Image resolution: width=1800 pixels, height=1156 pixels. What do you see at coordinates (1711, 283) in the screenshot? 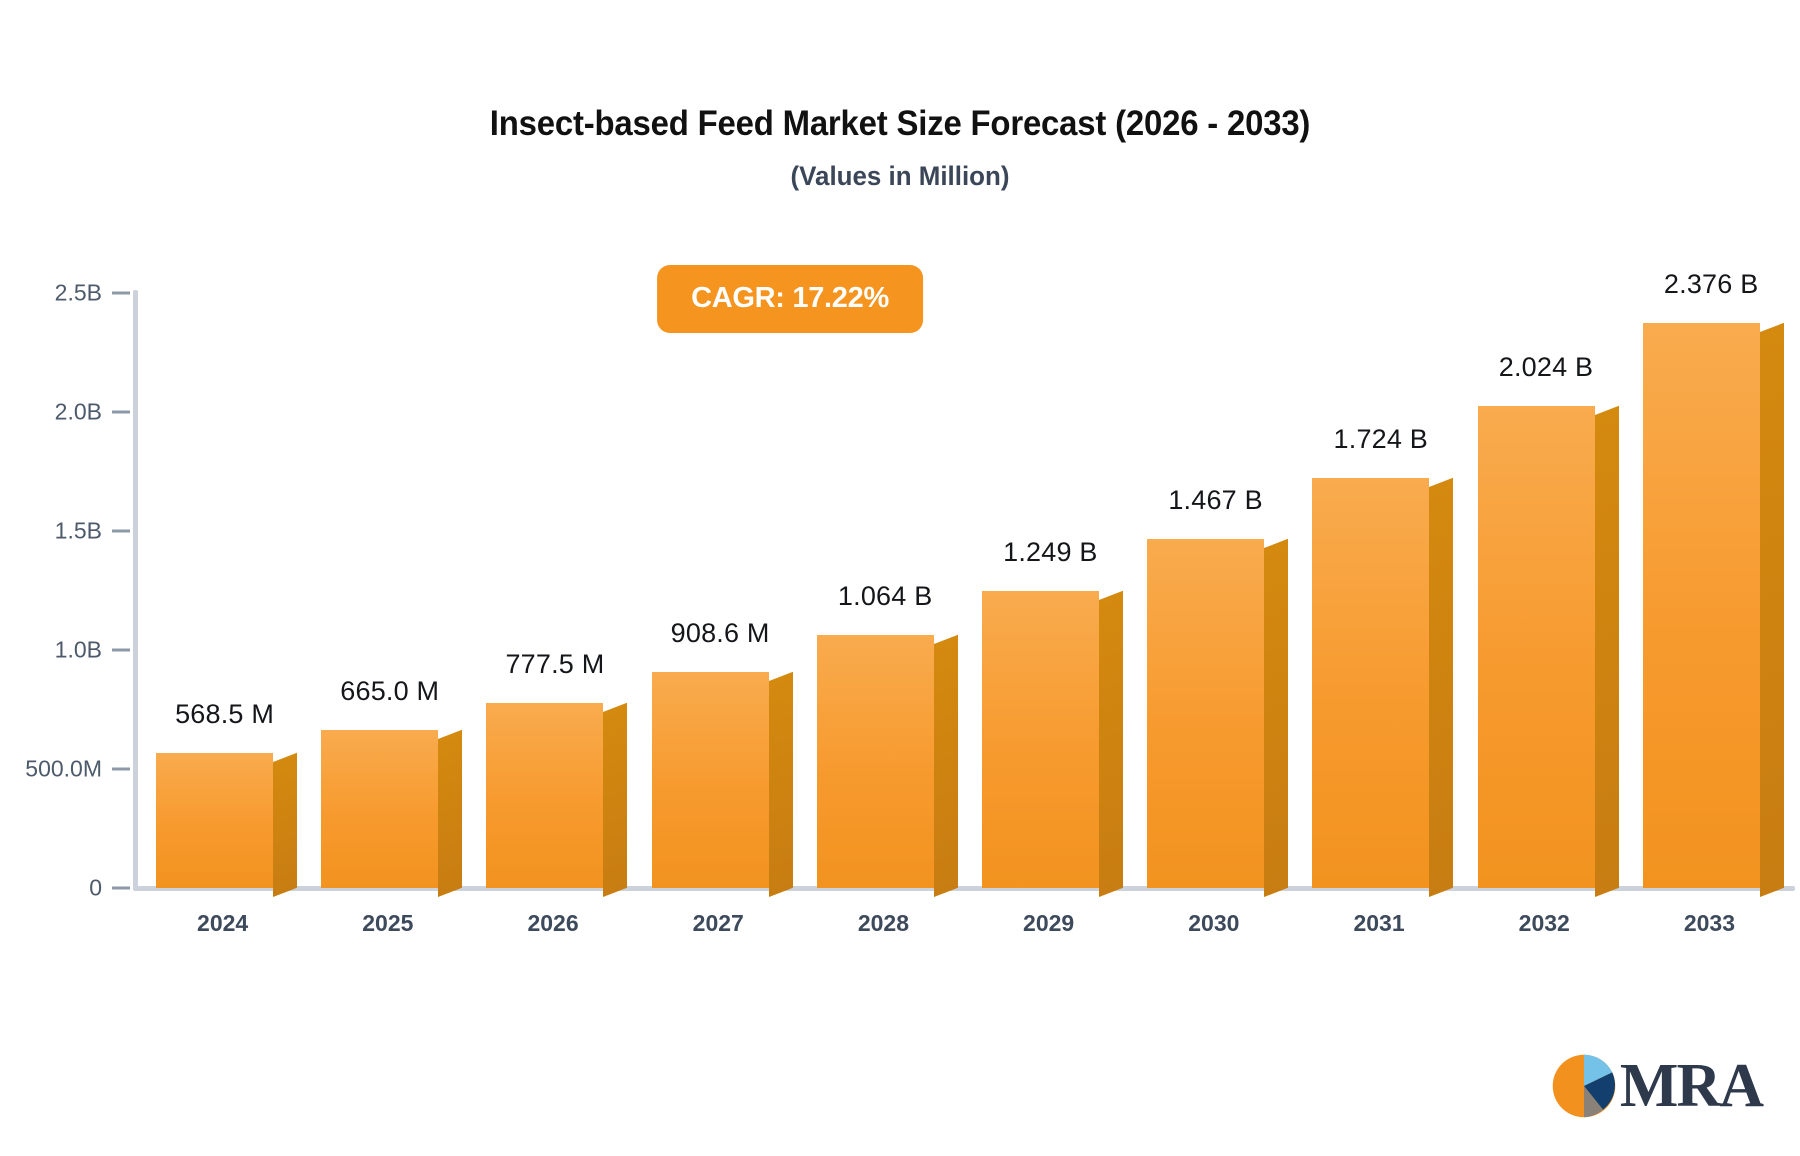
I see `bar-value-label: 2.376 B` at bounding box center [1711, 283].